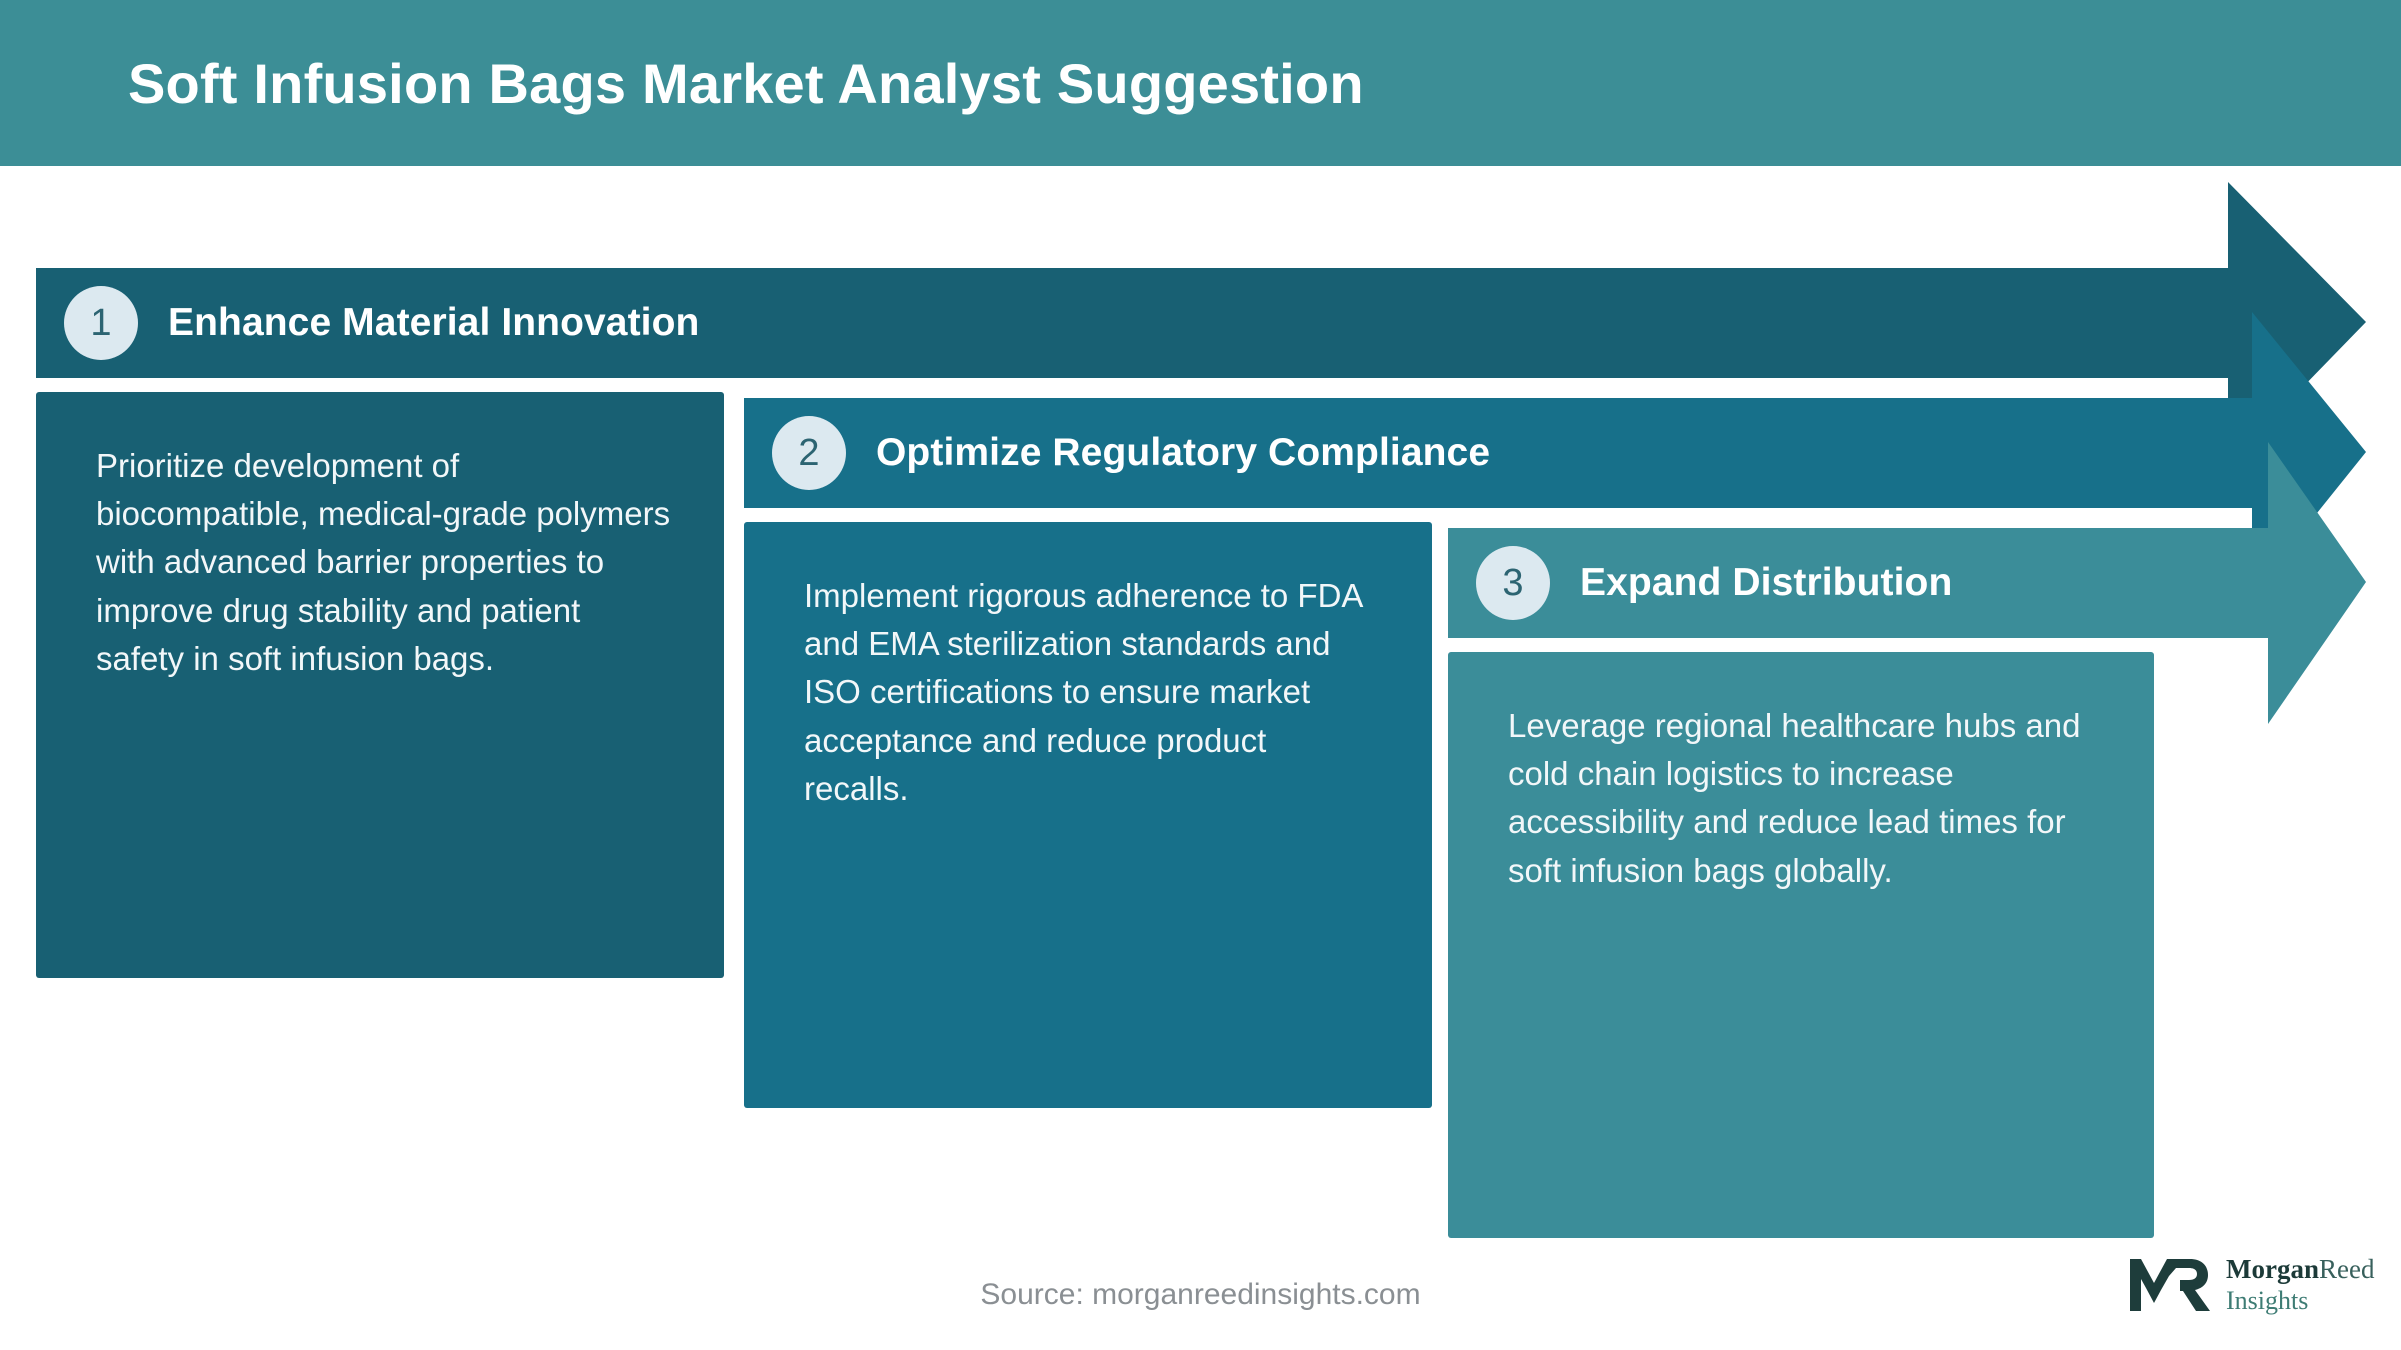  I want to click on step-number-badge-1: 1, so click(101, 323).